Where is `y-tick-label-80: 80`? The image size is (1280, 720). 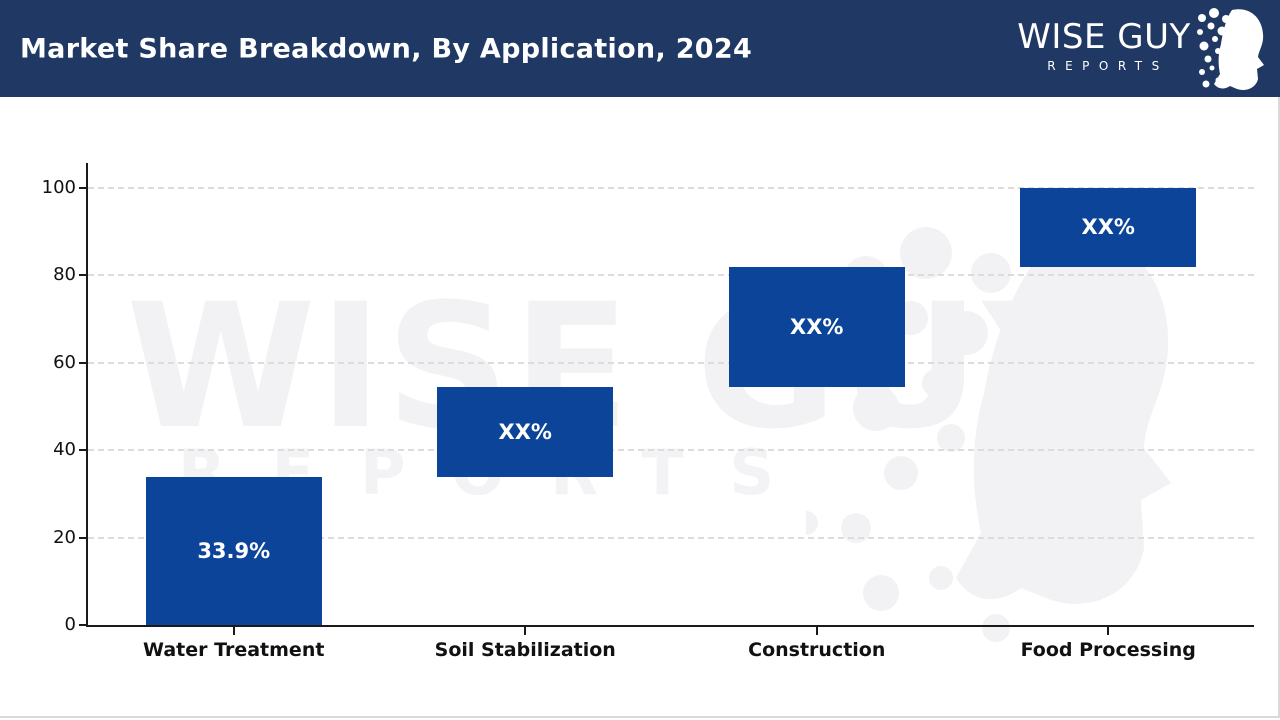
y-tick-label-80: 80 is located at coordinates (64, 274).